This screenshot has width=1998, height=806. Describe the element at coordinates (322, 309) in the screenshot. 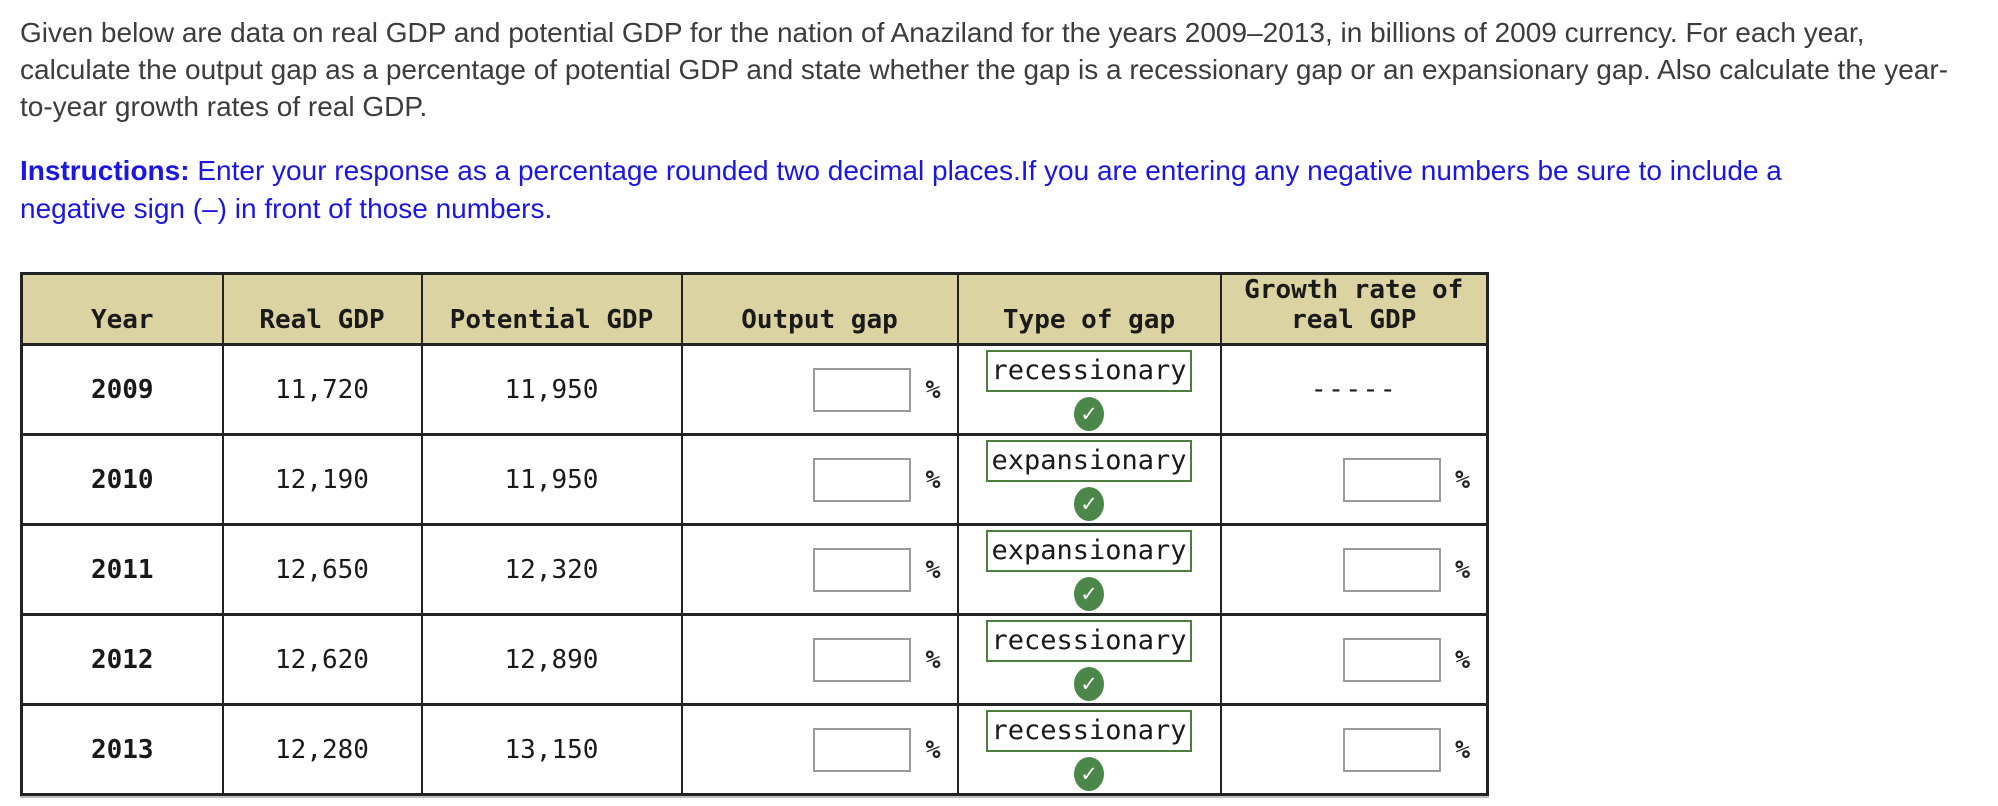

I see `column-header-real-gdp: Real GDP` at that location.